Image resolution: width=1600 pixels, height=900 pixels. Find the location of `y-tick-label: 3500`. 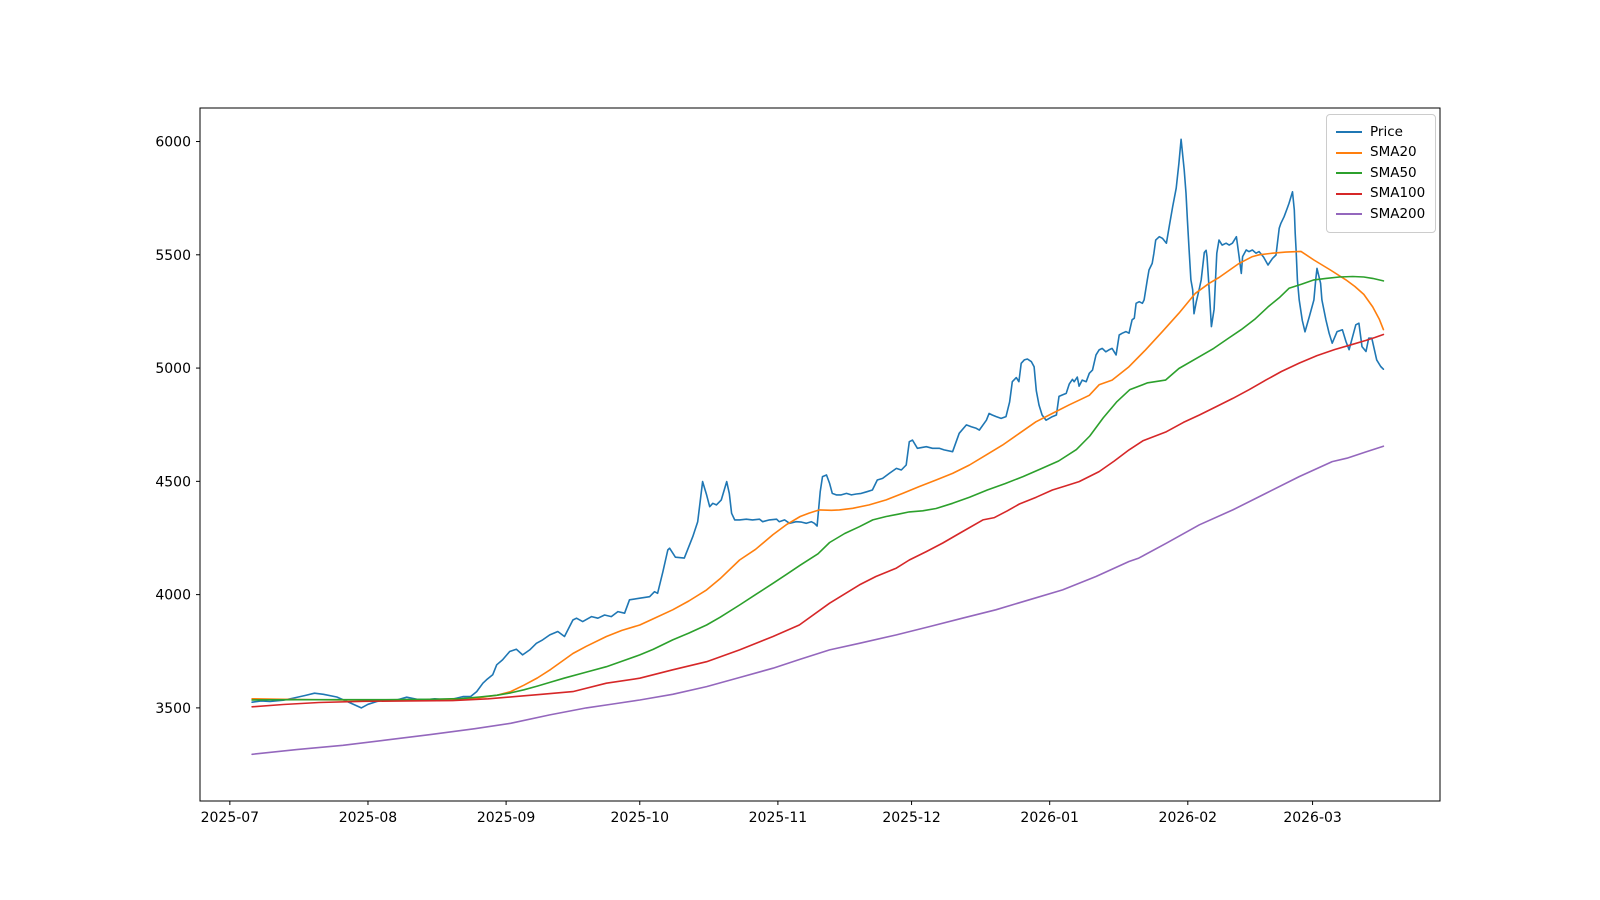

y-tick-label: 3500 is located at coordinates (173, 709).